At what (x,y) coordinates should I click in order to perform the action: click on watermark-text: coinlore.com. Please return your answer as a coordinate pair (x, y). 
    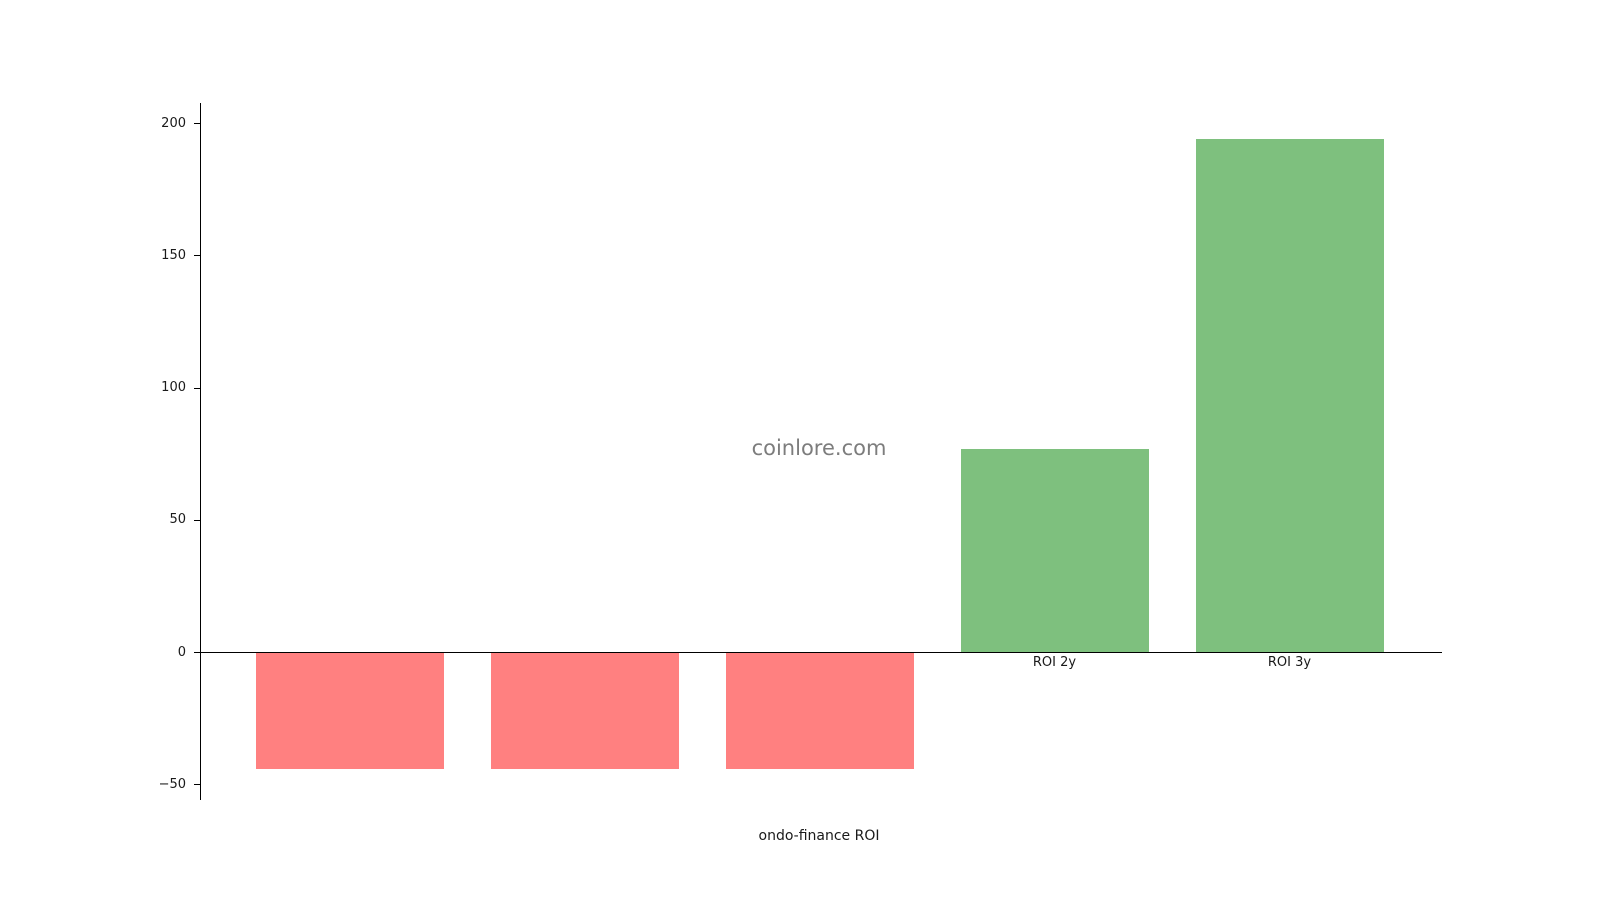
    Looking at the image, I should click on (819, 448).